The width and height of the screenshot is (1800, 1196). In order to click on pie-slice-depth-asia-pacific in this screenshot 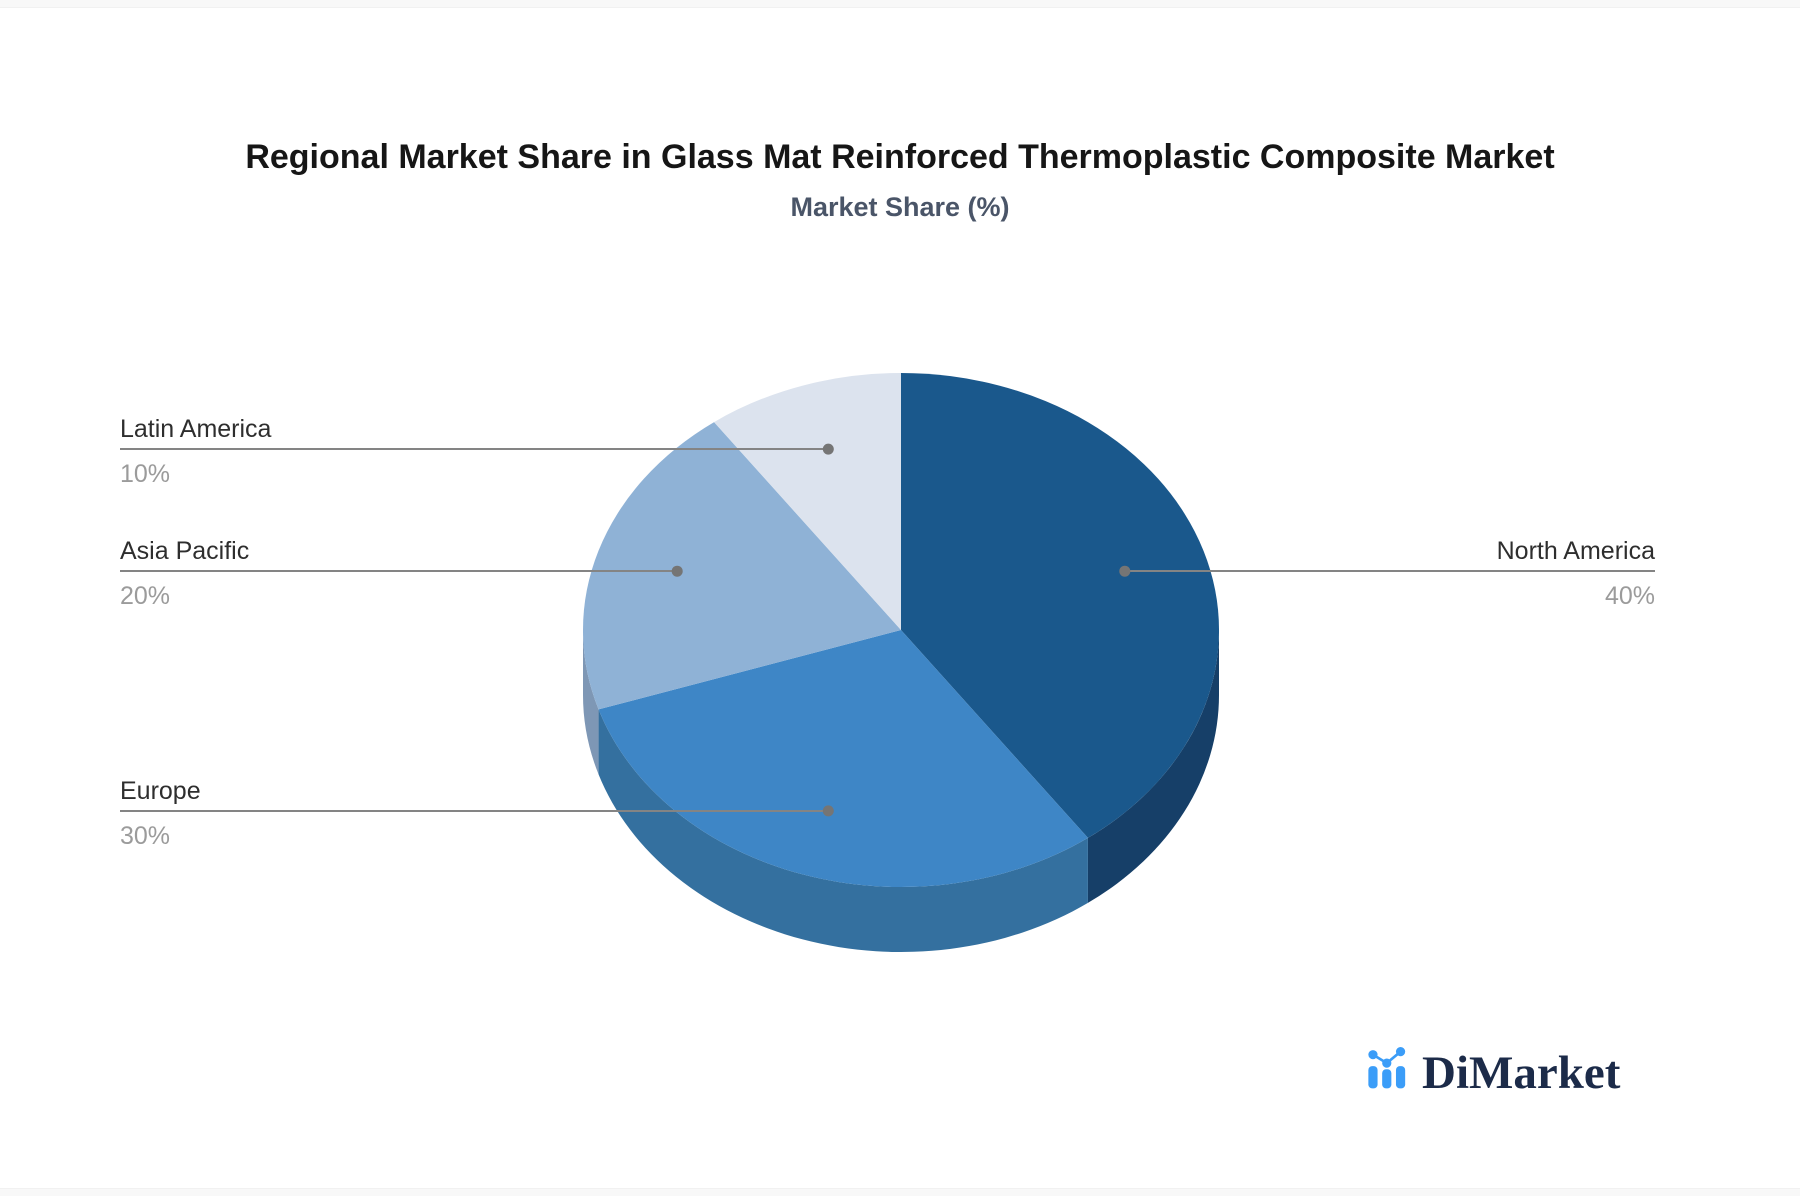, I will do `click(591, 702)`.